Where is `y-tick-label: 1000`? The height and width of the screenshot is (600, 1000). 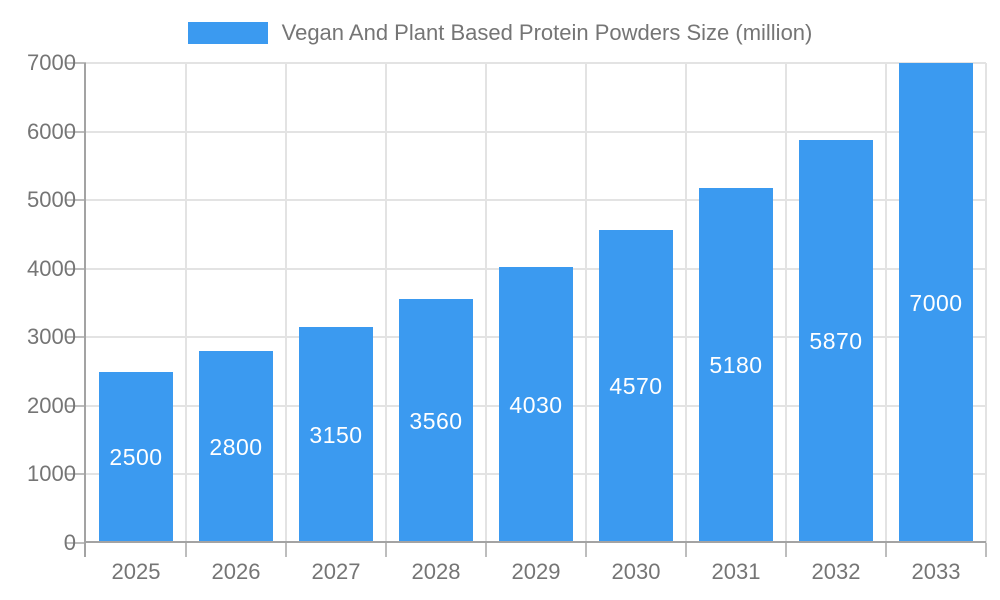 y-tick-label: 1000 is located at coordinates (51, 474).